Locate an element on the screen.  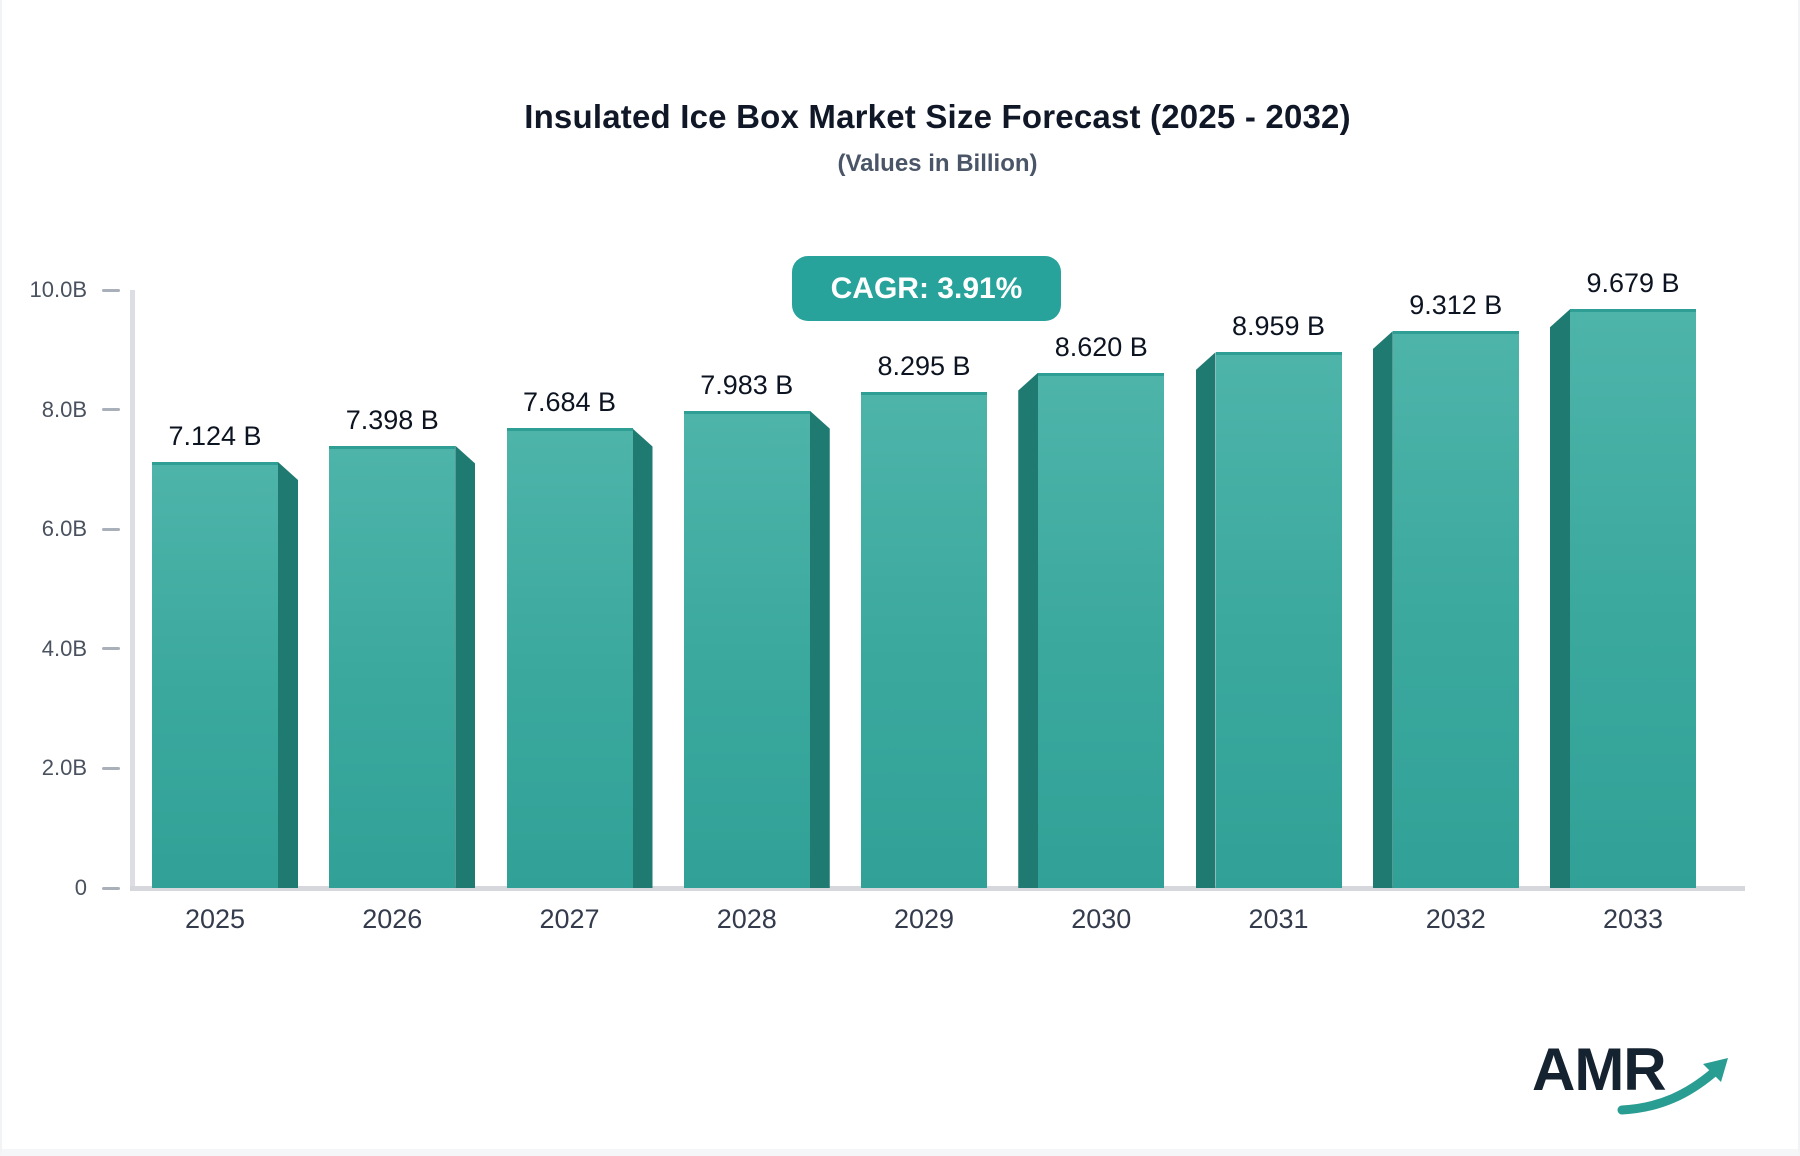
y-tick-6.0B: 6.0B is located at coordinates (61, 529).